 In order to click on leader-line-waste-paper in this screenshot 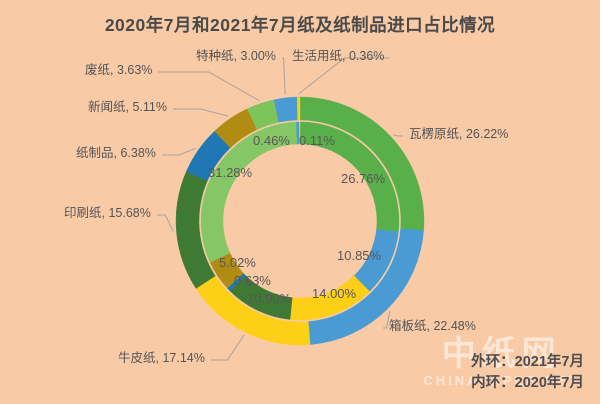, I will do `click(209, 86)`.